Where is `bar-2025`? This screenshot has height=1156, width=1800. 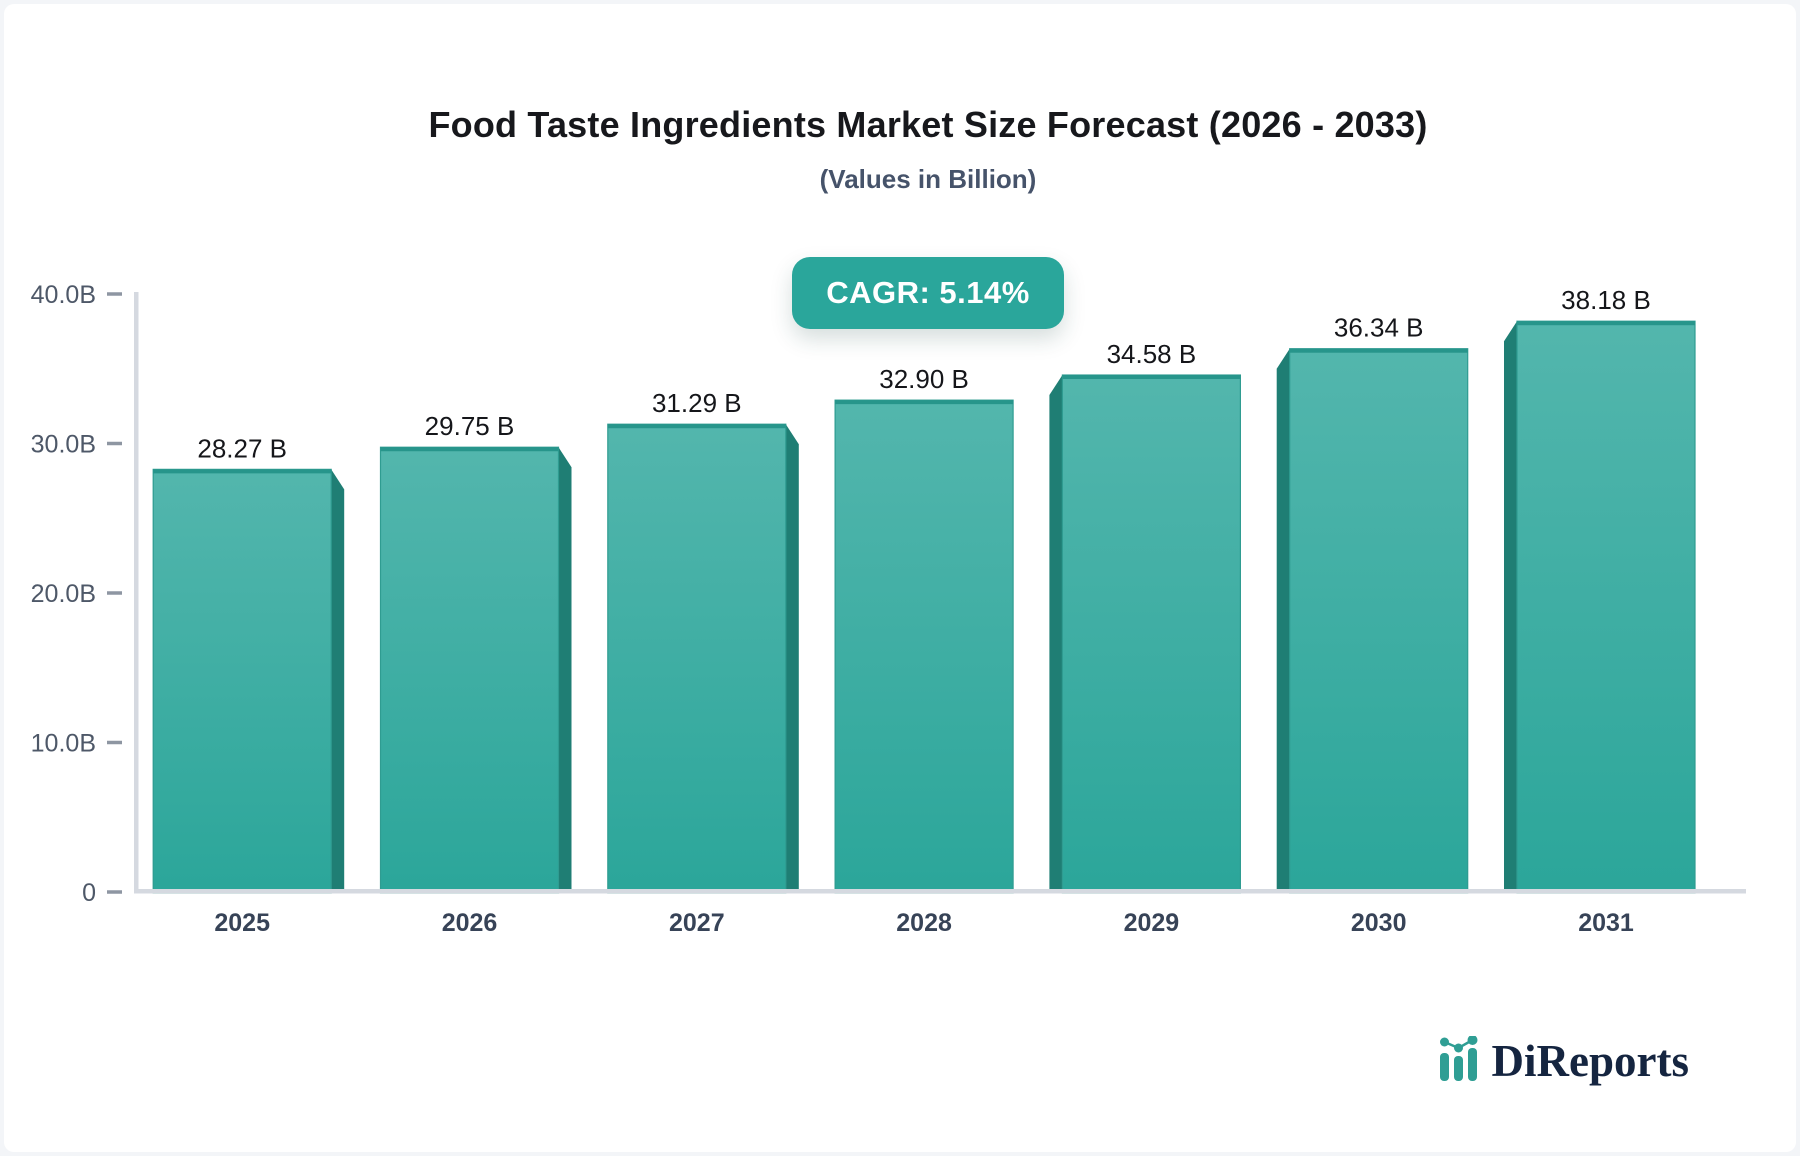
bar-2025 is located at coordinates (248, 681).